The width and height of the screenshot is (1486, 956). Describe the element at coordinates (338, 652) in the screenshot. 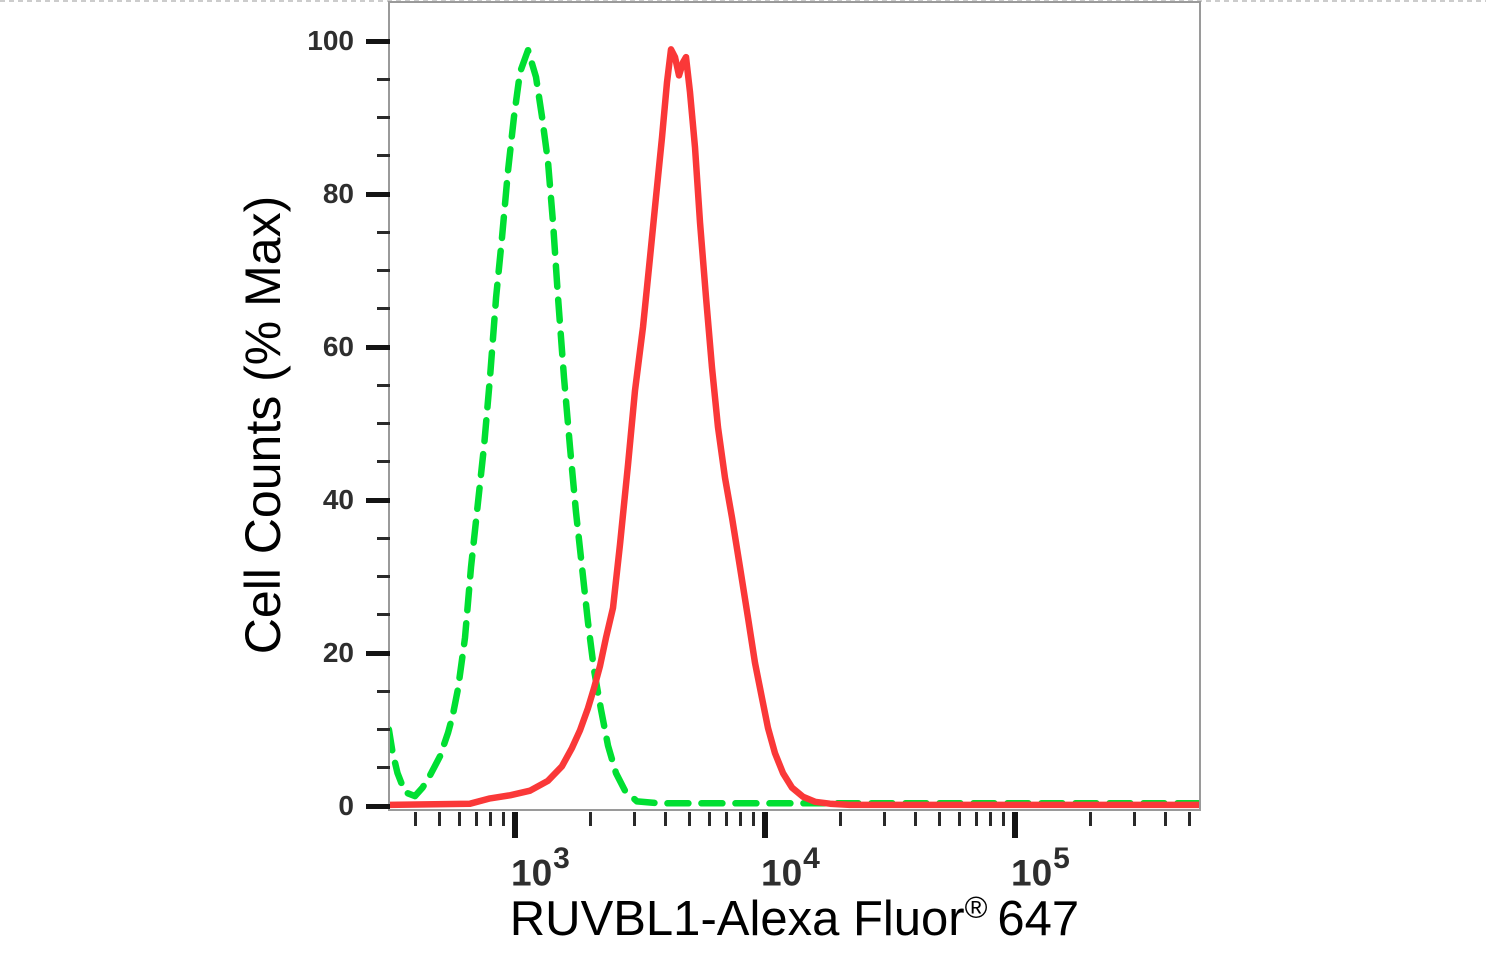

I see `y-tick-label: 20` at that location.